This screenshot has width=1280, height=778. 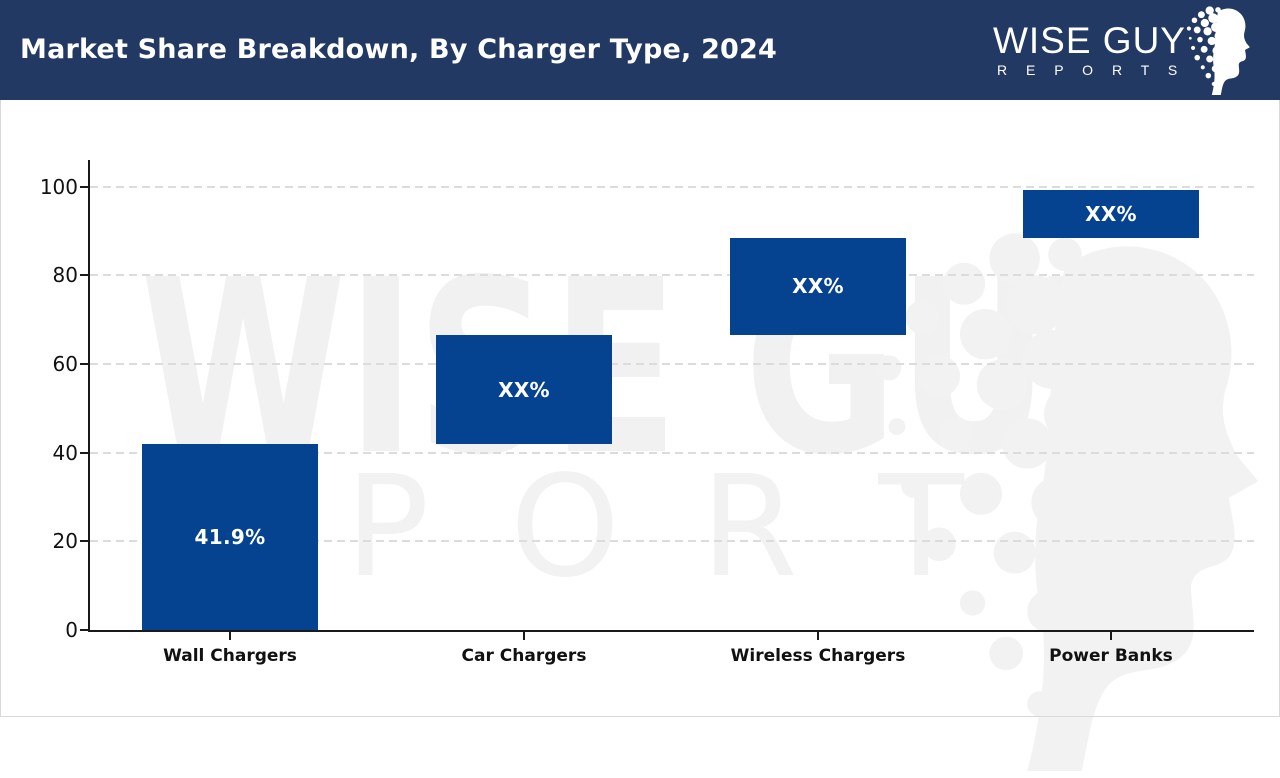 I want to click on y-tick-label-40: 40, so click(x=65, y=452).